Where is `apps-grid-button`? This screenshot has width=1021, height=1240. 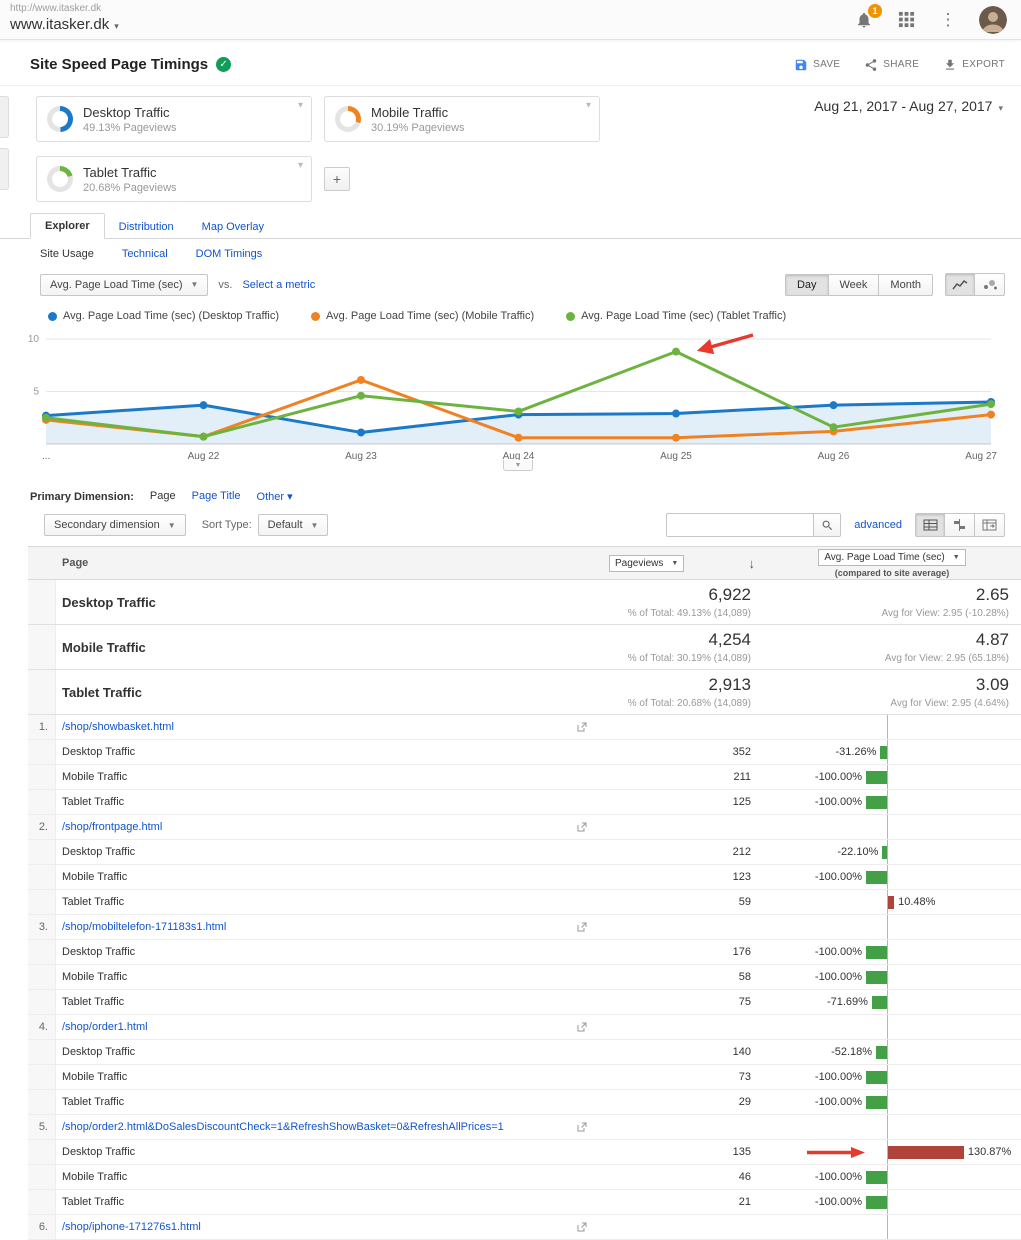
apps-grid-button is located at coordinates (906, 20).